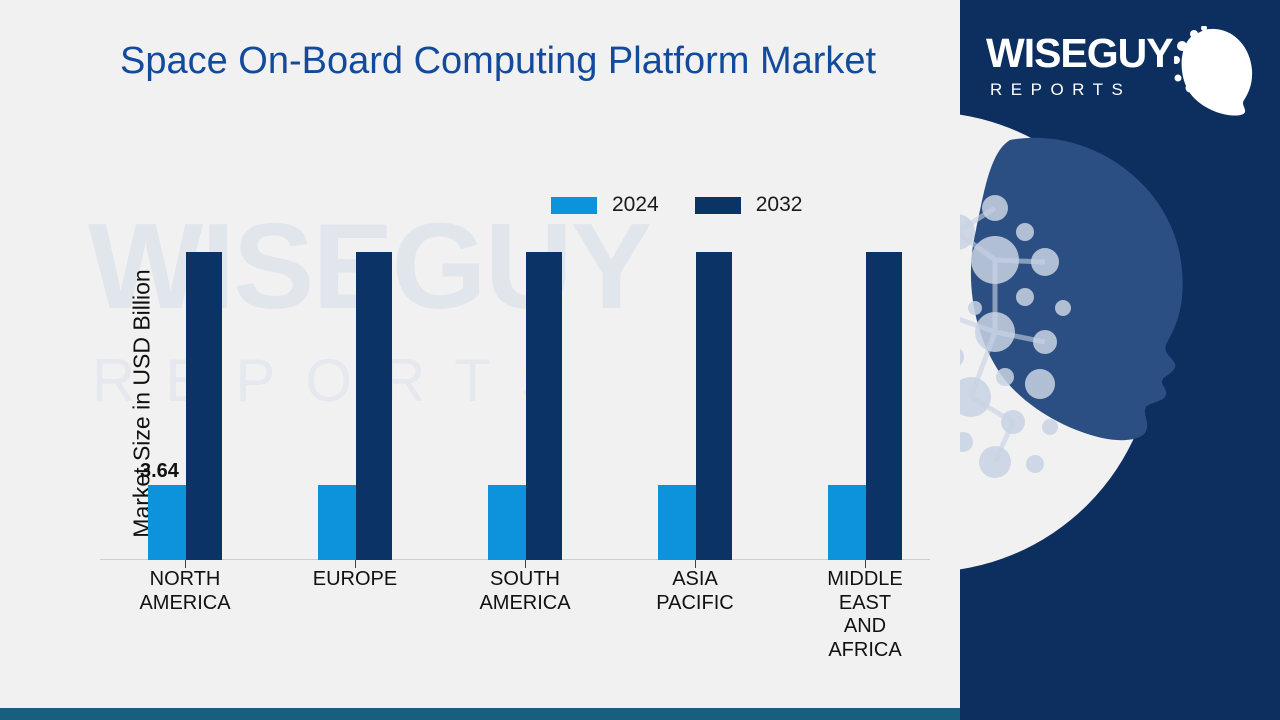 Image resolution: width=1280 pixels, height=720 pixels. Describe the element at coordinates (865, 614) in the screenshot. I see `category-label: MIDDLE EAST AND AFRICA` at that location.